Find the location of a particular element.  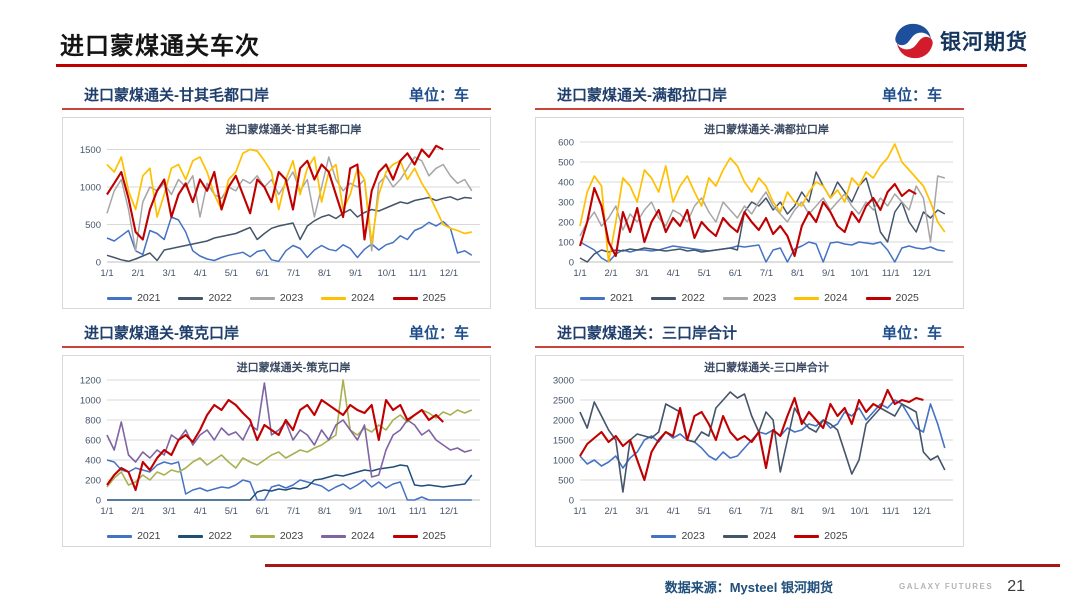

svg-text: 4/1 is located at coordinates (673, 511).